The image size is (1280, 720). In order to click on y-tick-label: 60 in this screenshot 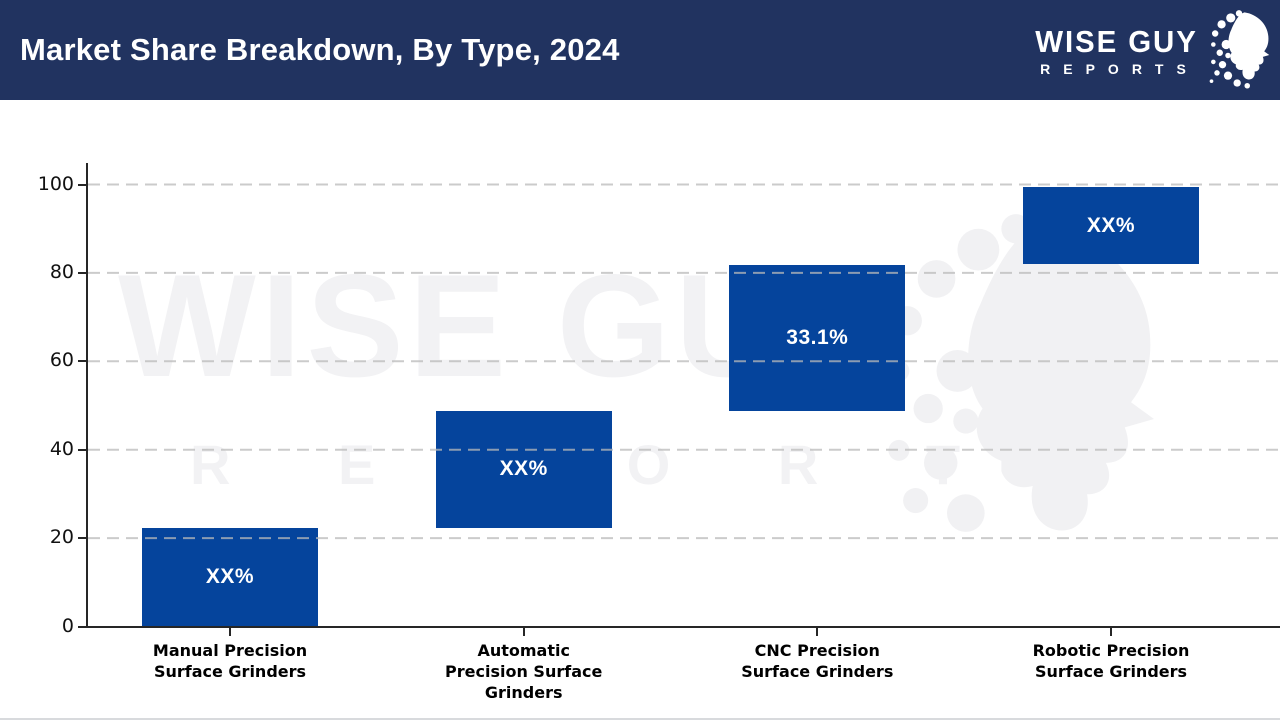, I will do `click(61, 360)`.